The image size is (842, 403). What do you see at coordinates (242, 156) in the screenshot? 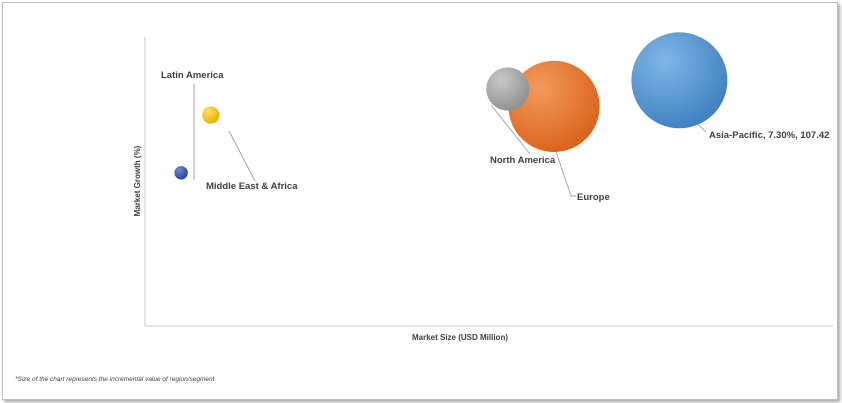
I see `leader-line-middle-east-africa` at bounding box center [242, 156].